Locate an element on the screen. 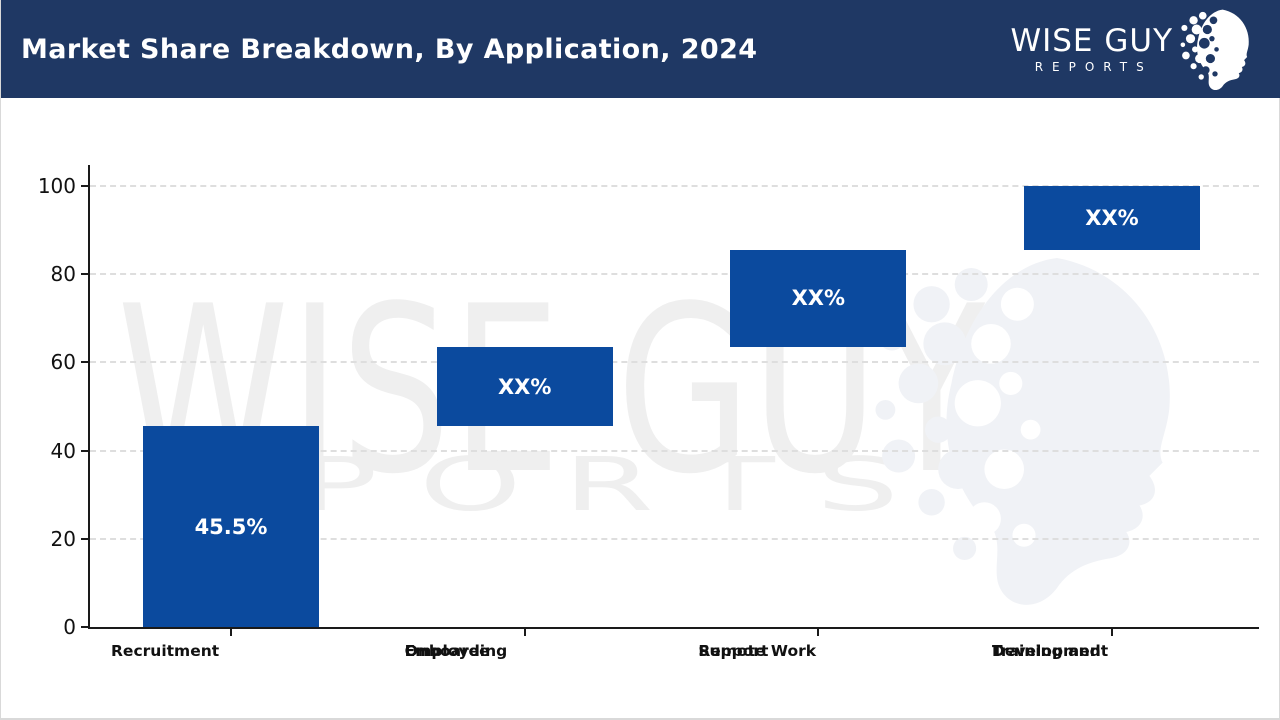  x-axis-label-line: Training and is located at coordinates (1046, 651).